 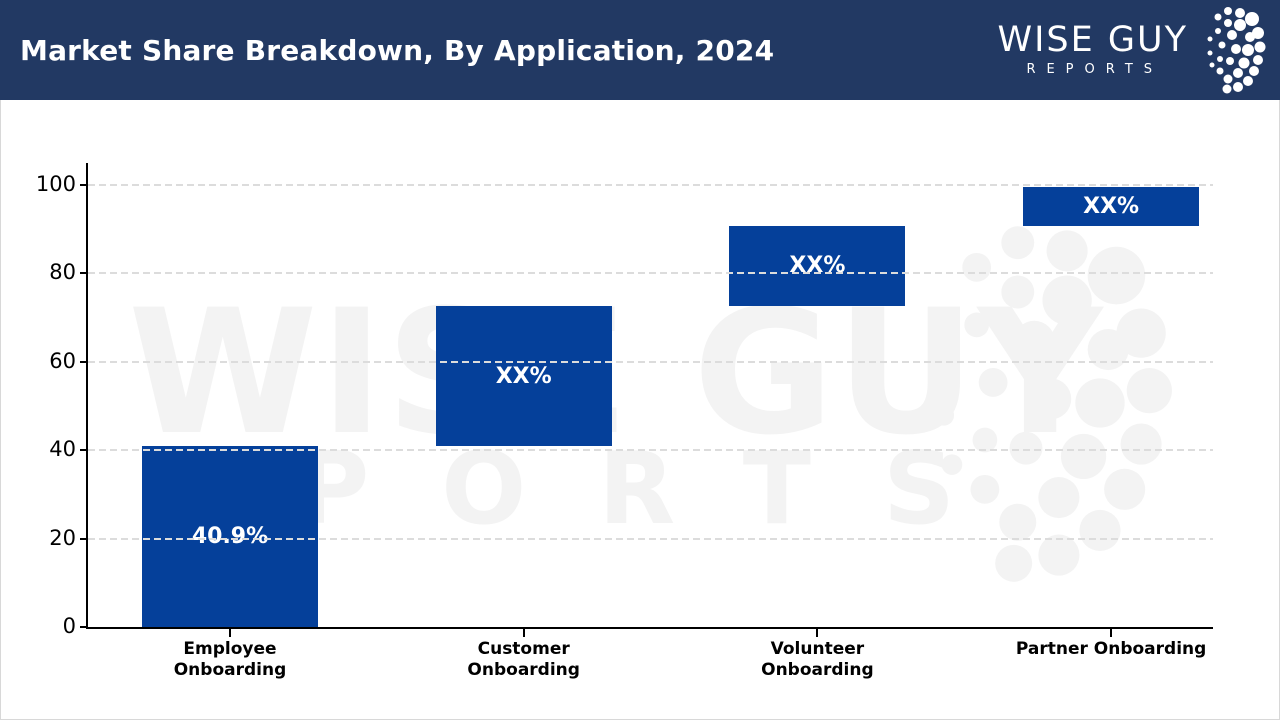 I want to click on y-tick-label-80: 80, so click(x=62, y=272).